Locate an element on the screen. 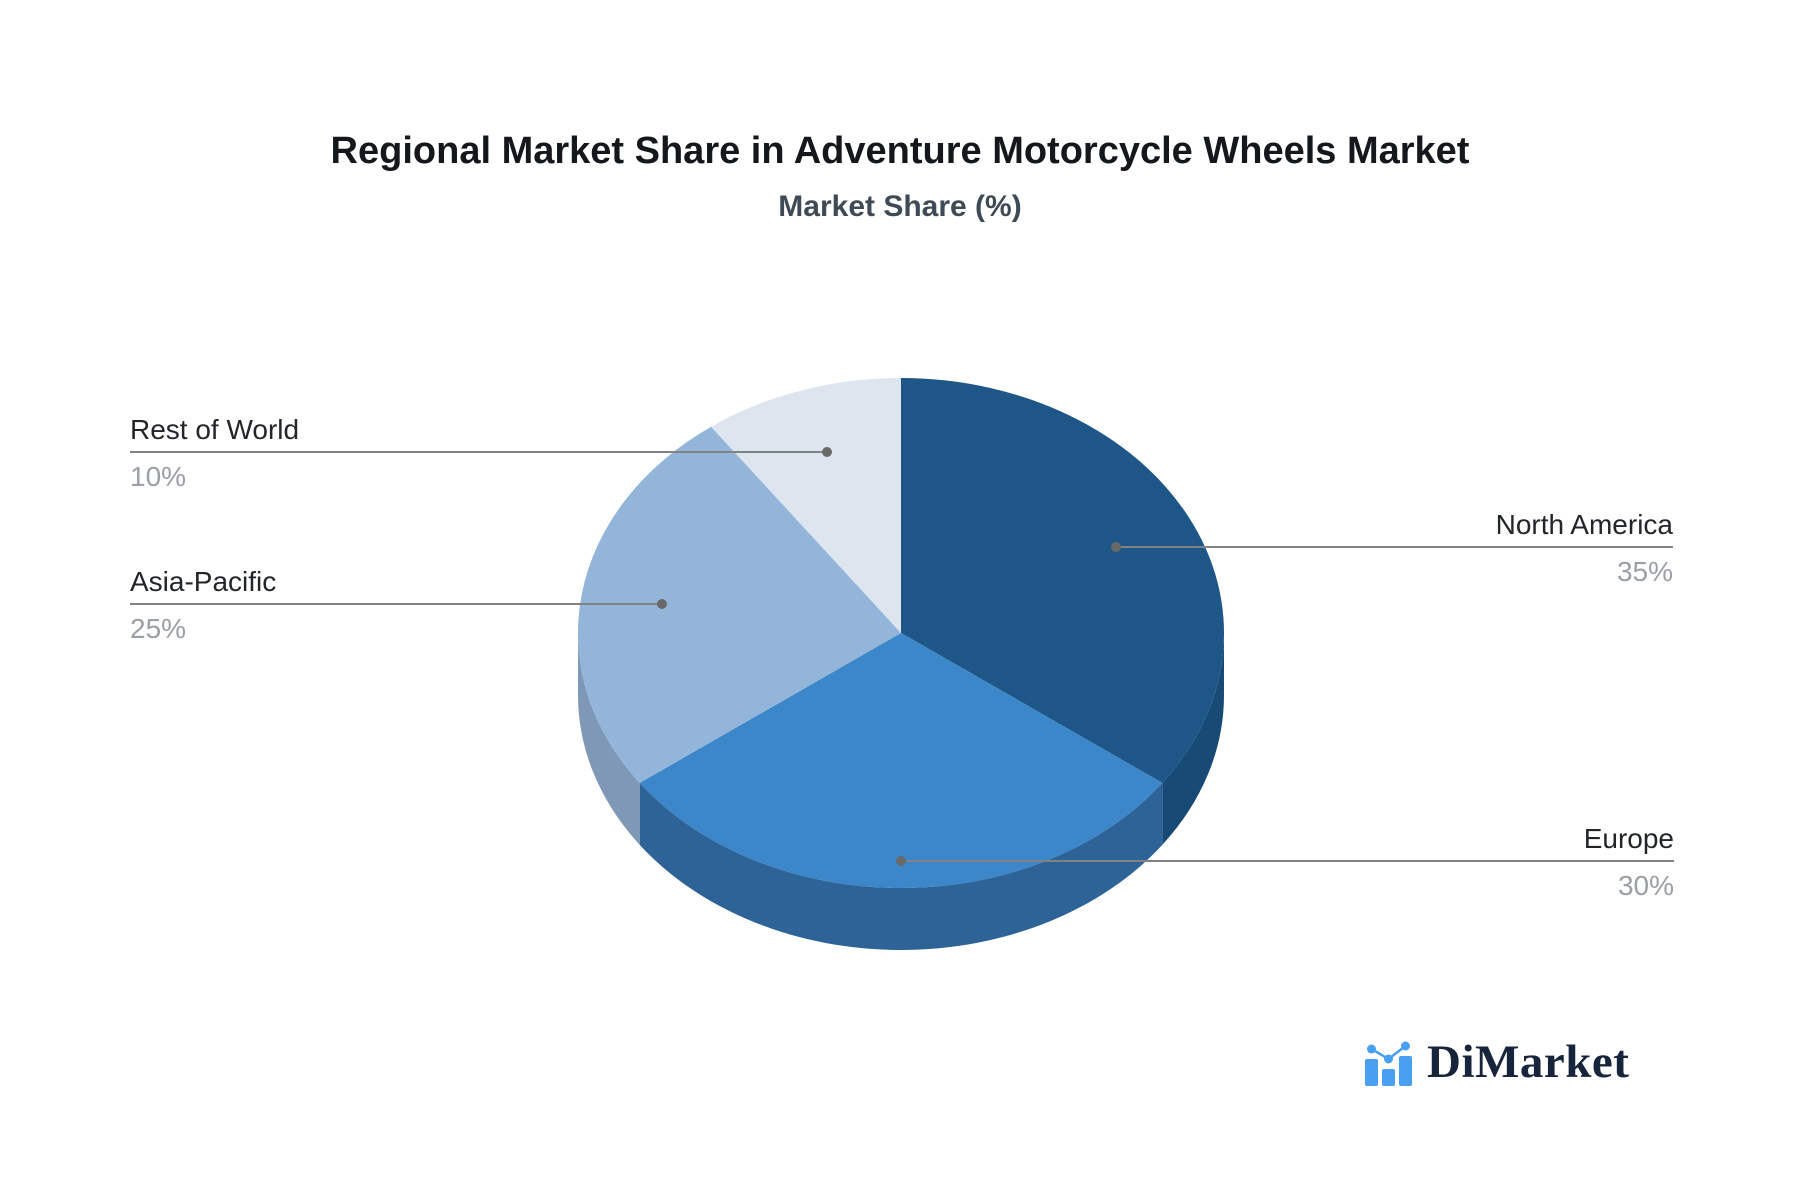  pie-slice-asia-pacific is located at coordinates (739, 604).